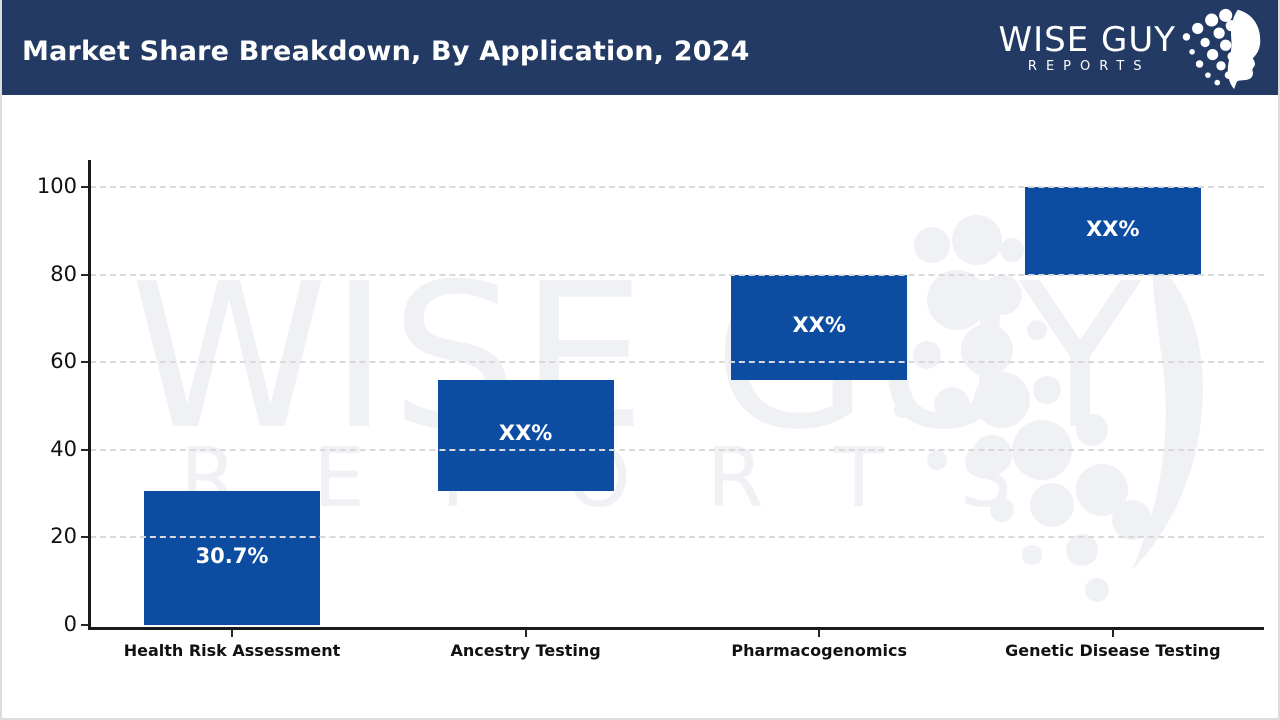 This screenshot has height=720, width=1280. What do you see at coordinates (63, 536) in the screenshot?
I see `y-tick-label-20: 20` at bounding box center [63, 536].